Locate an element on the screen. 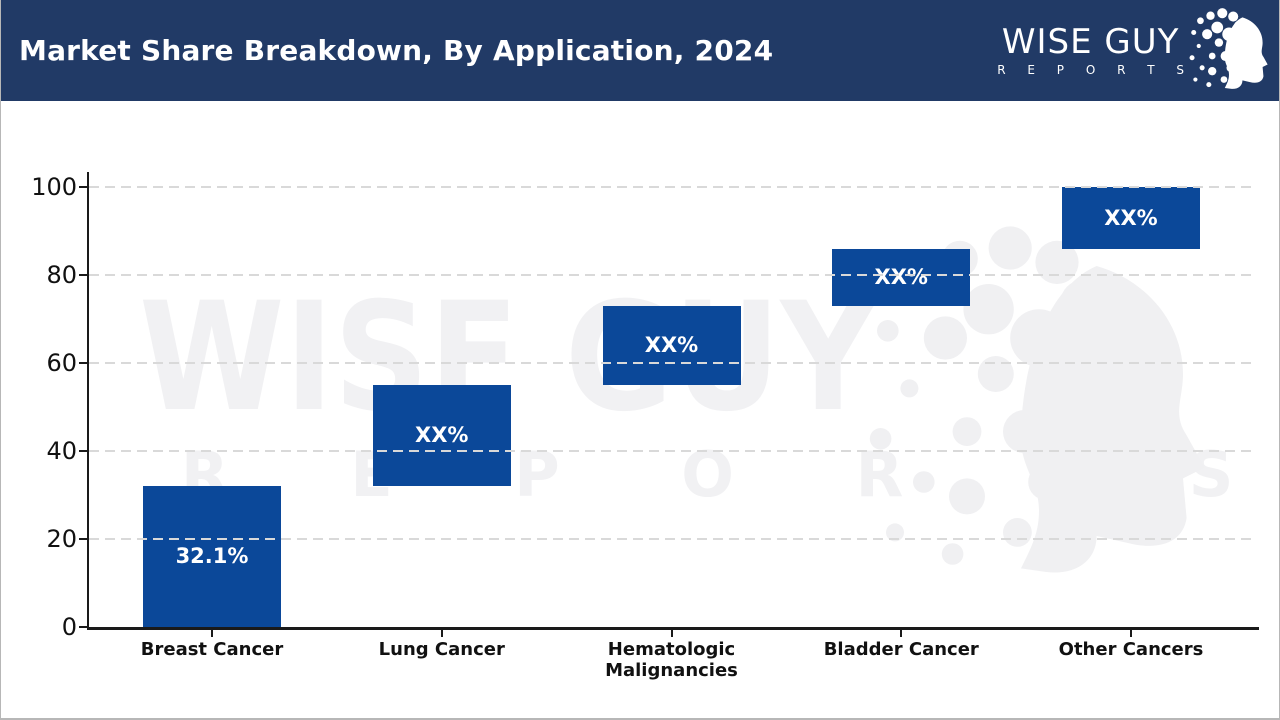 The image size is (1280, 720). y-axis-line is located at coordinates (88, 401).